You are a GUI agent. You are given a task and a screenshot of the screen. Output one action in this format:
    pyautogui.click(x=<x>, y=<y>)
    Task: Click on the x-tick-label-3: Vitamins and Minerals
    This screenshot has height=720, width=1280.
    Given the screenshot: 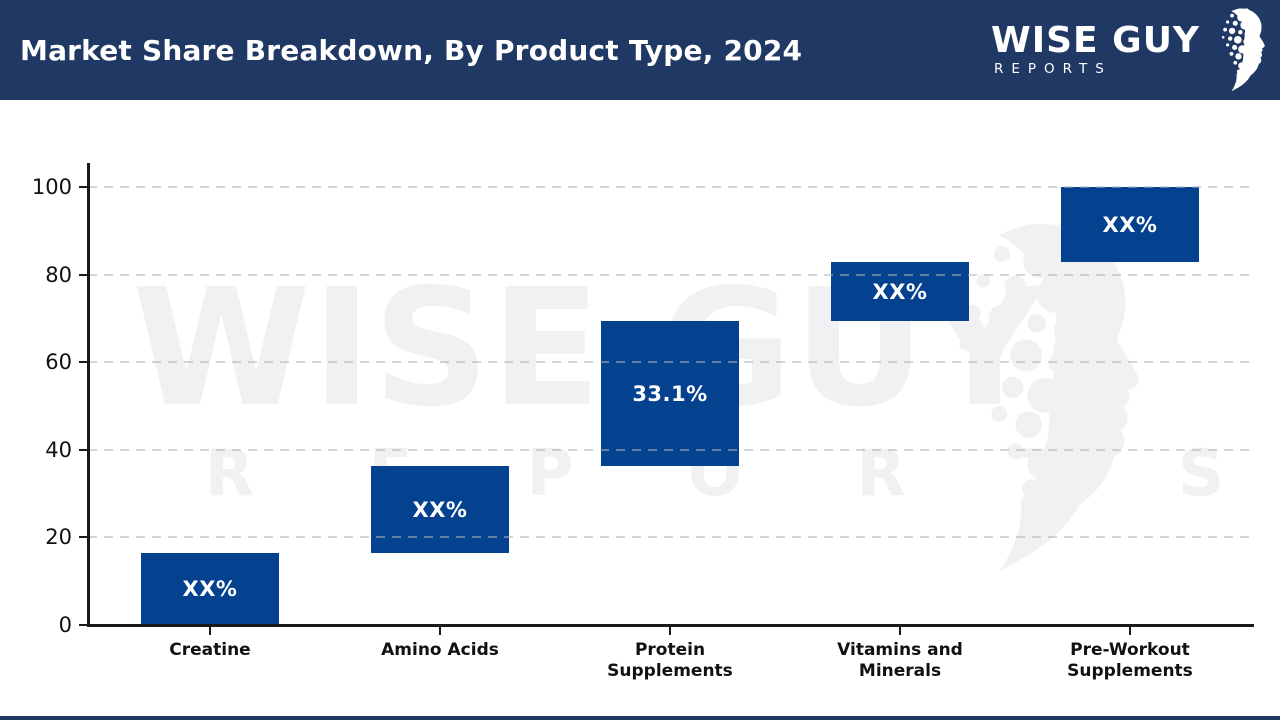 What is the action you would take?
    pyautogui.click(x=900, y=660)
    